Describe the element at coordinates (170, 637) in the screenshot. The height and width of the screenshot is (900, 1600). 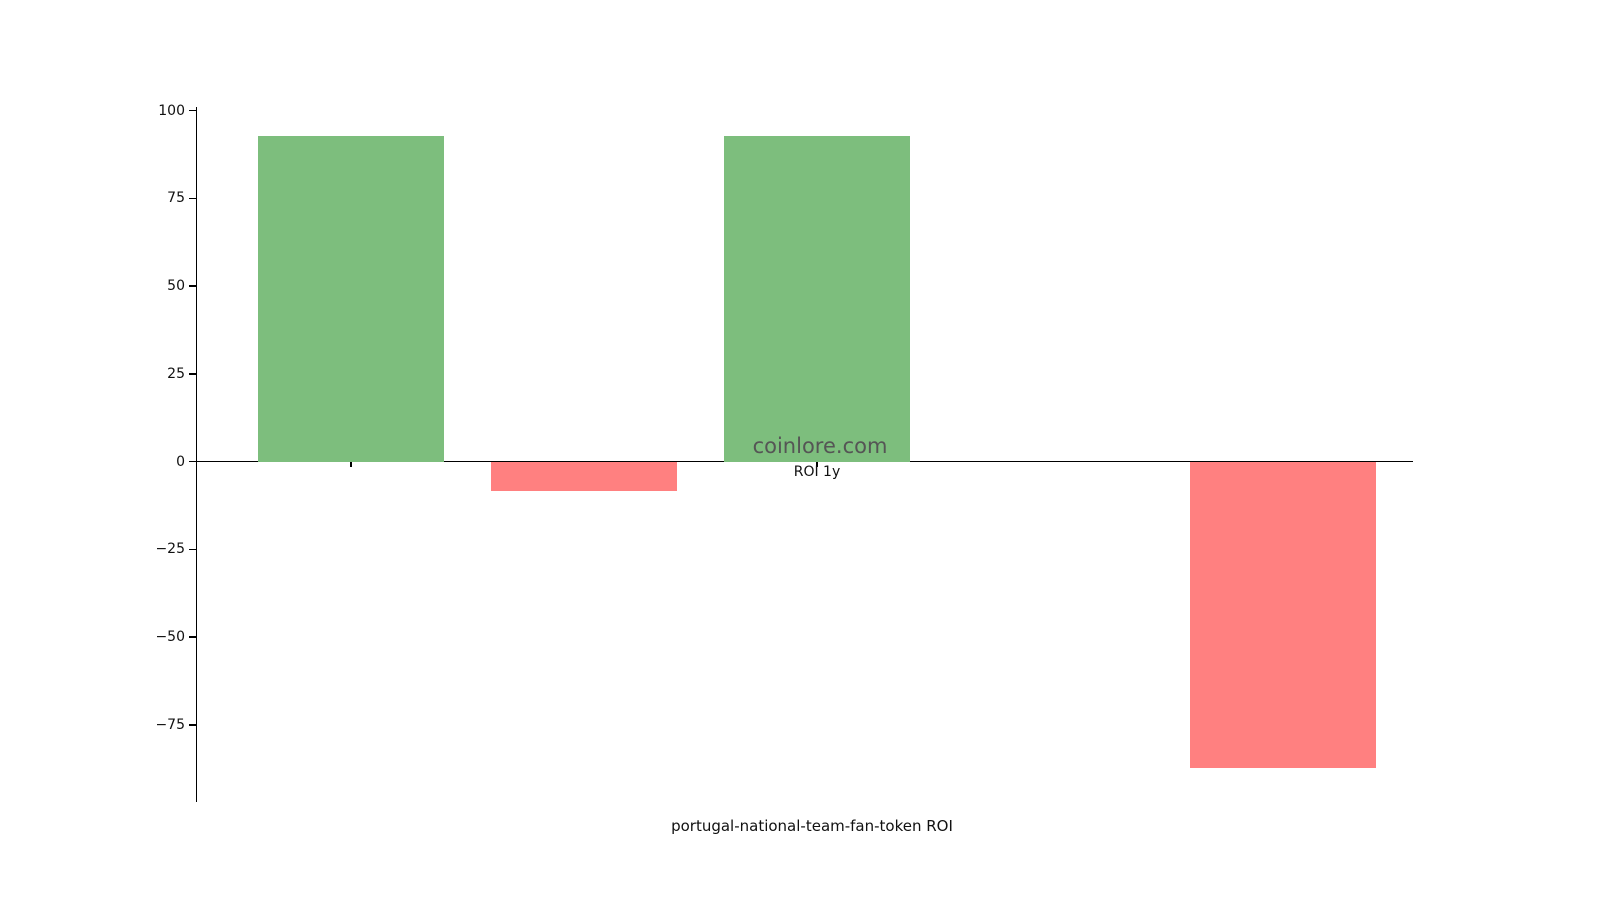
I see `y-tick-label: −50` at that location.